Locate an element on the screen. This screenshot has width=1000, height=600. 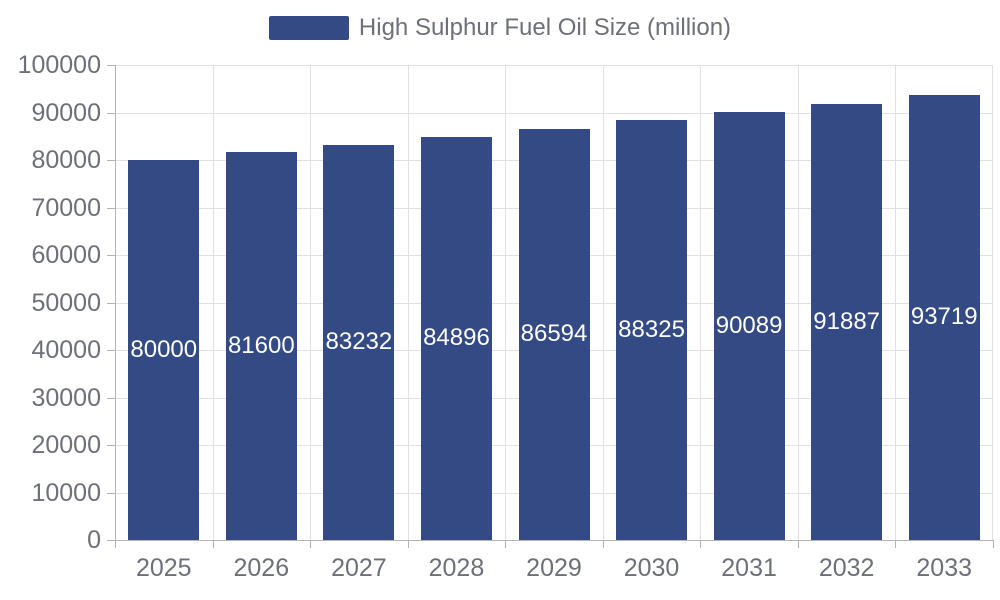
bar: 88325 is located at coordinates (652, 330).